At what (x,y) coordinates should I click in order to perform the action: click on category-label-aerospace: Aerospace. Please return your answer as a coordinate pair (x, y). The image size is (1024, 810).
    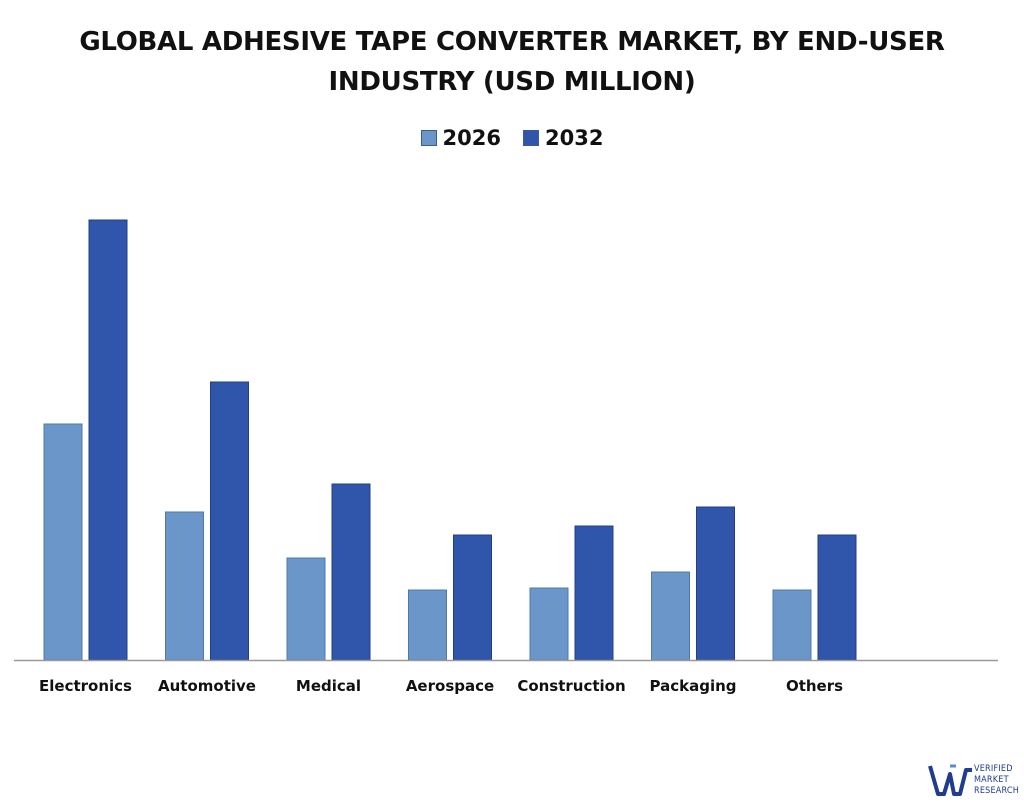
    Looking at the image, I should click on (450, 686).